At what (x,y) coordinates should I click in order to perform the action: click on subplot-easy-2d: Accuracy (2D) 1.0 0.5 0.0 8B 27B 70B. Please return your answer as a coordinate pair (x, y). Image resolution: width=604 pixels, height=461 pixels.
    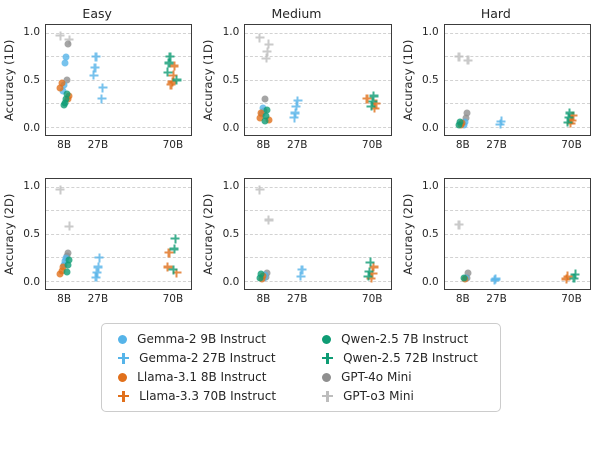
    Looking at the image, I should click on (101, 240).